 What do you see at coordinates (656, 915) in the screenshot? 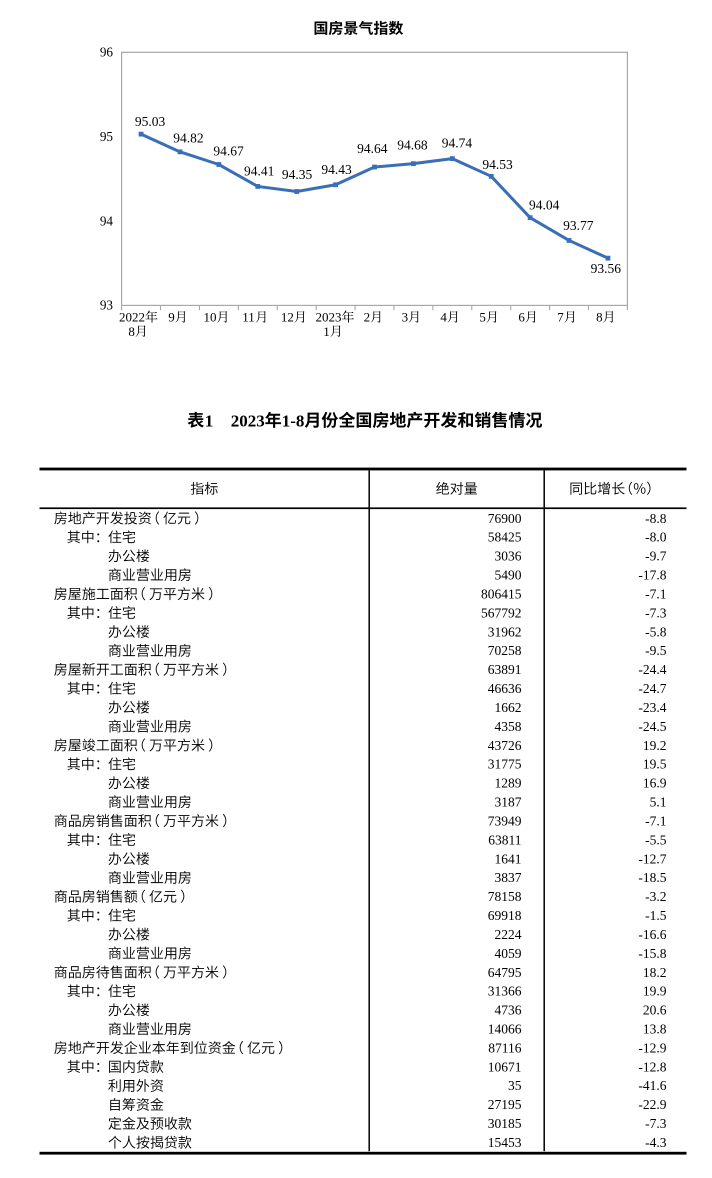
I see `svg-text: -1.5` at bounding box center [656, 915].